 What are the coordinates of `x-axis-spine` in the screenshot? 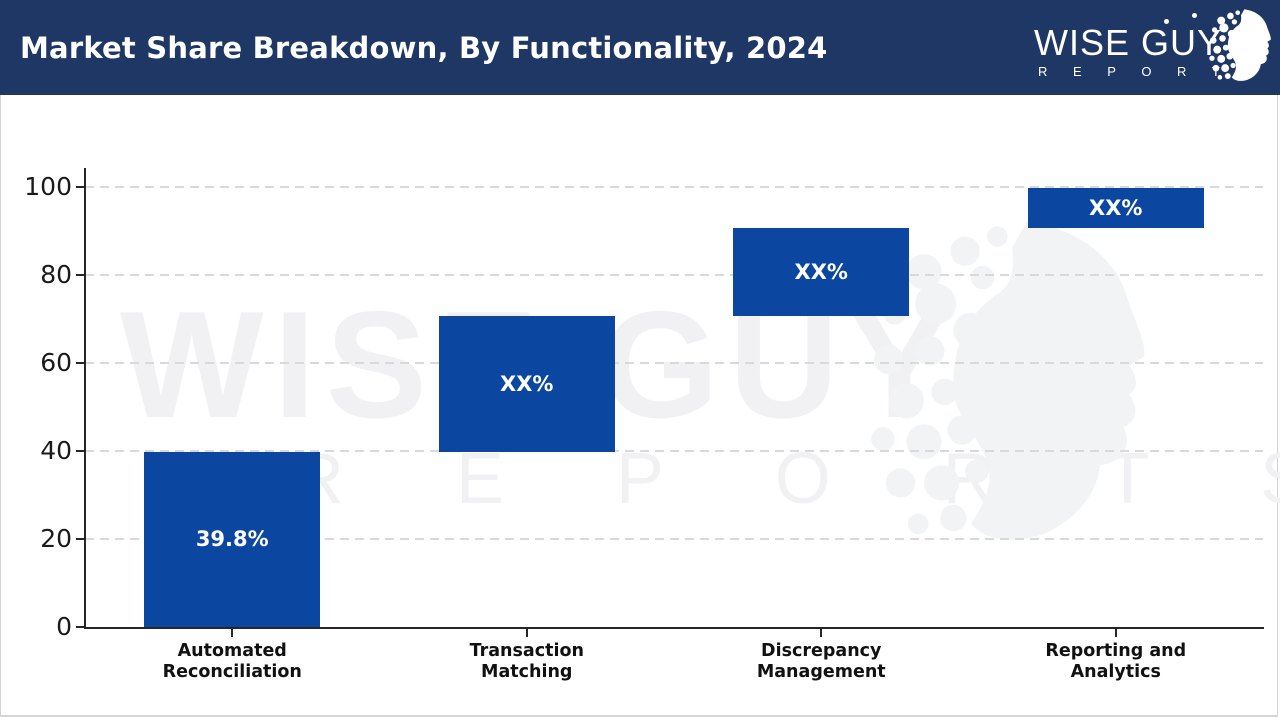 It's located at (674, 628).